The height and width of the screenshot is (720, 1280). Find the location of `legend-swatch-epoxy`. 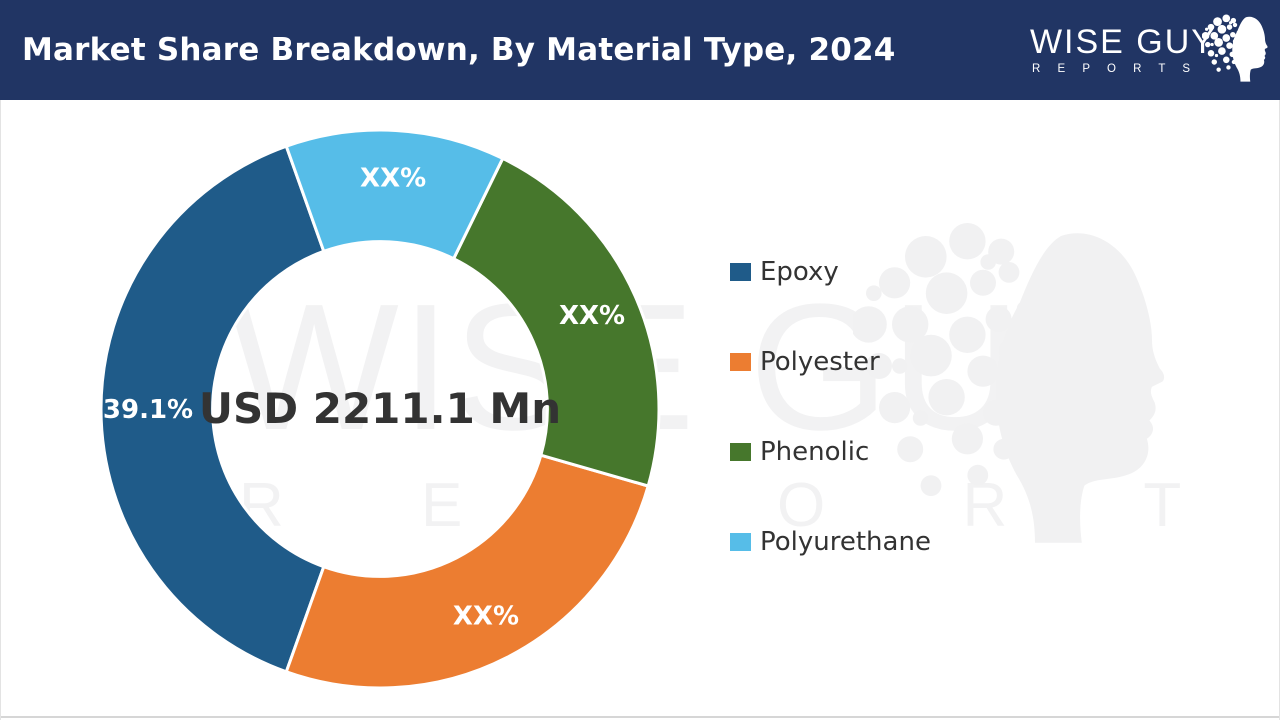

legend-swatch-epoxy is located at coordinates (740, 272).